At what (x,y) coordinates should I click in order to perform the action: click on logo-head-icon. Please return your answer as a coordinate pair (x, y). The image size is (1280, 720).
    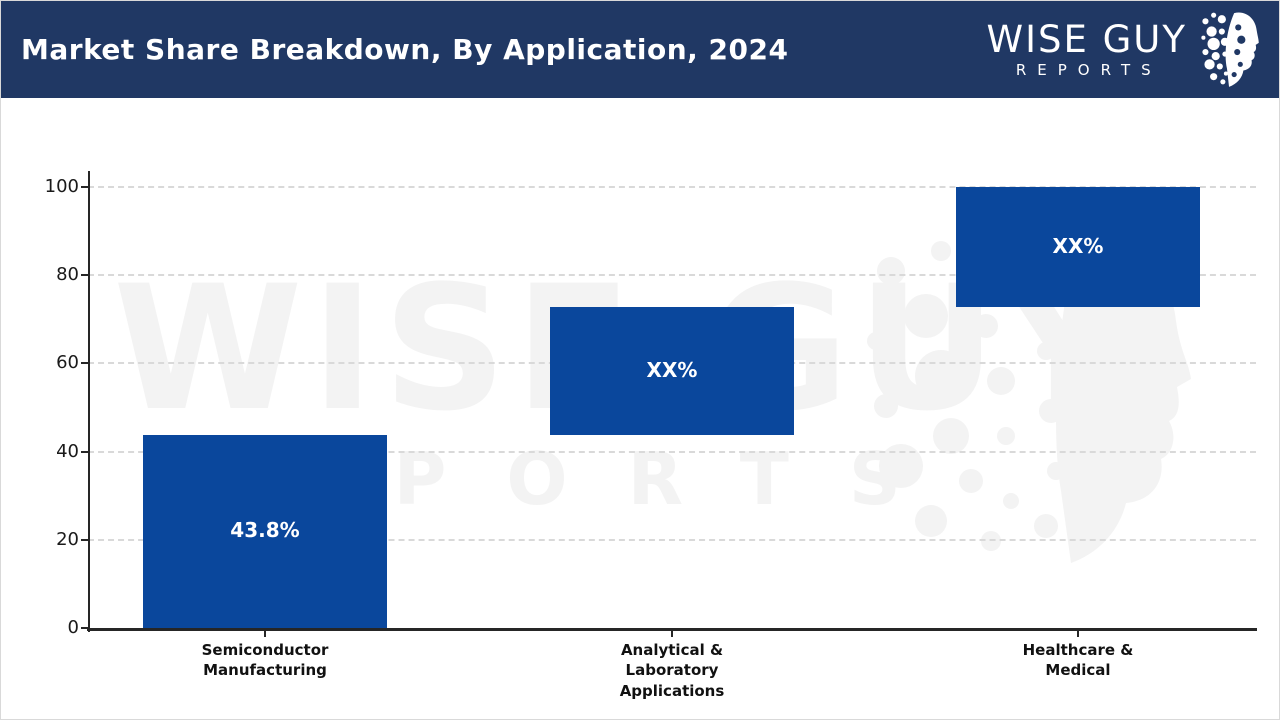
    Looking at the image, I should click on (1230, 49).